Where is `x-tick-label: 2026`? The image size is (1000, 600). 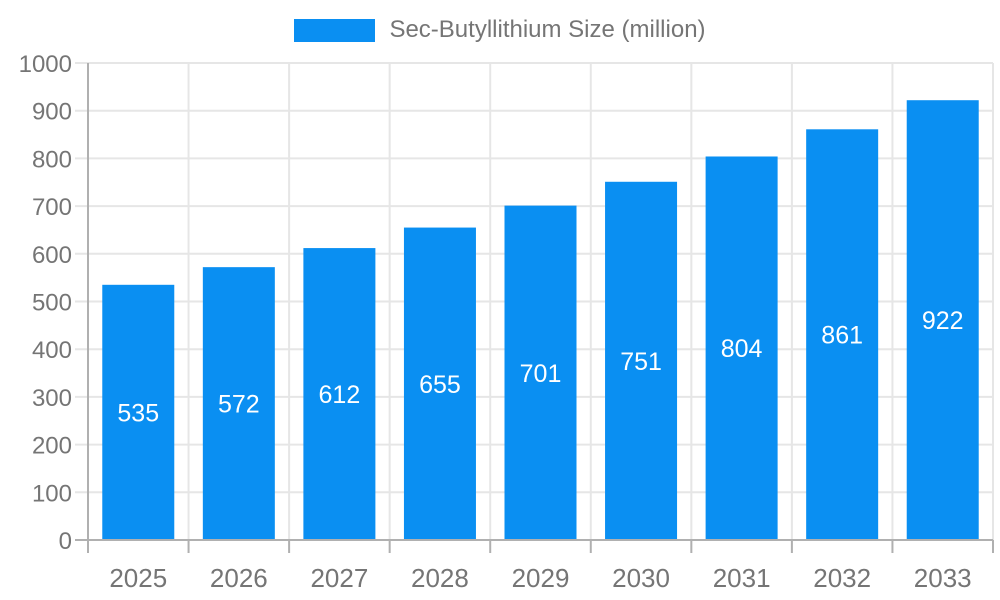
x-tick-label: 2026 is located at coordinates (239, 578).